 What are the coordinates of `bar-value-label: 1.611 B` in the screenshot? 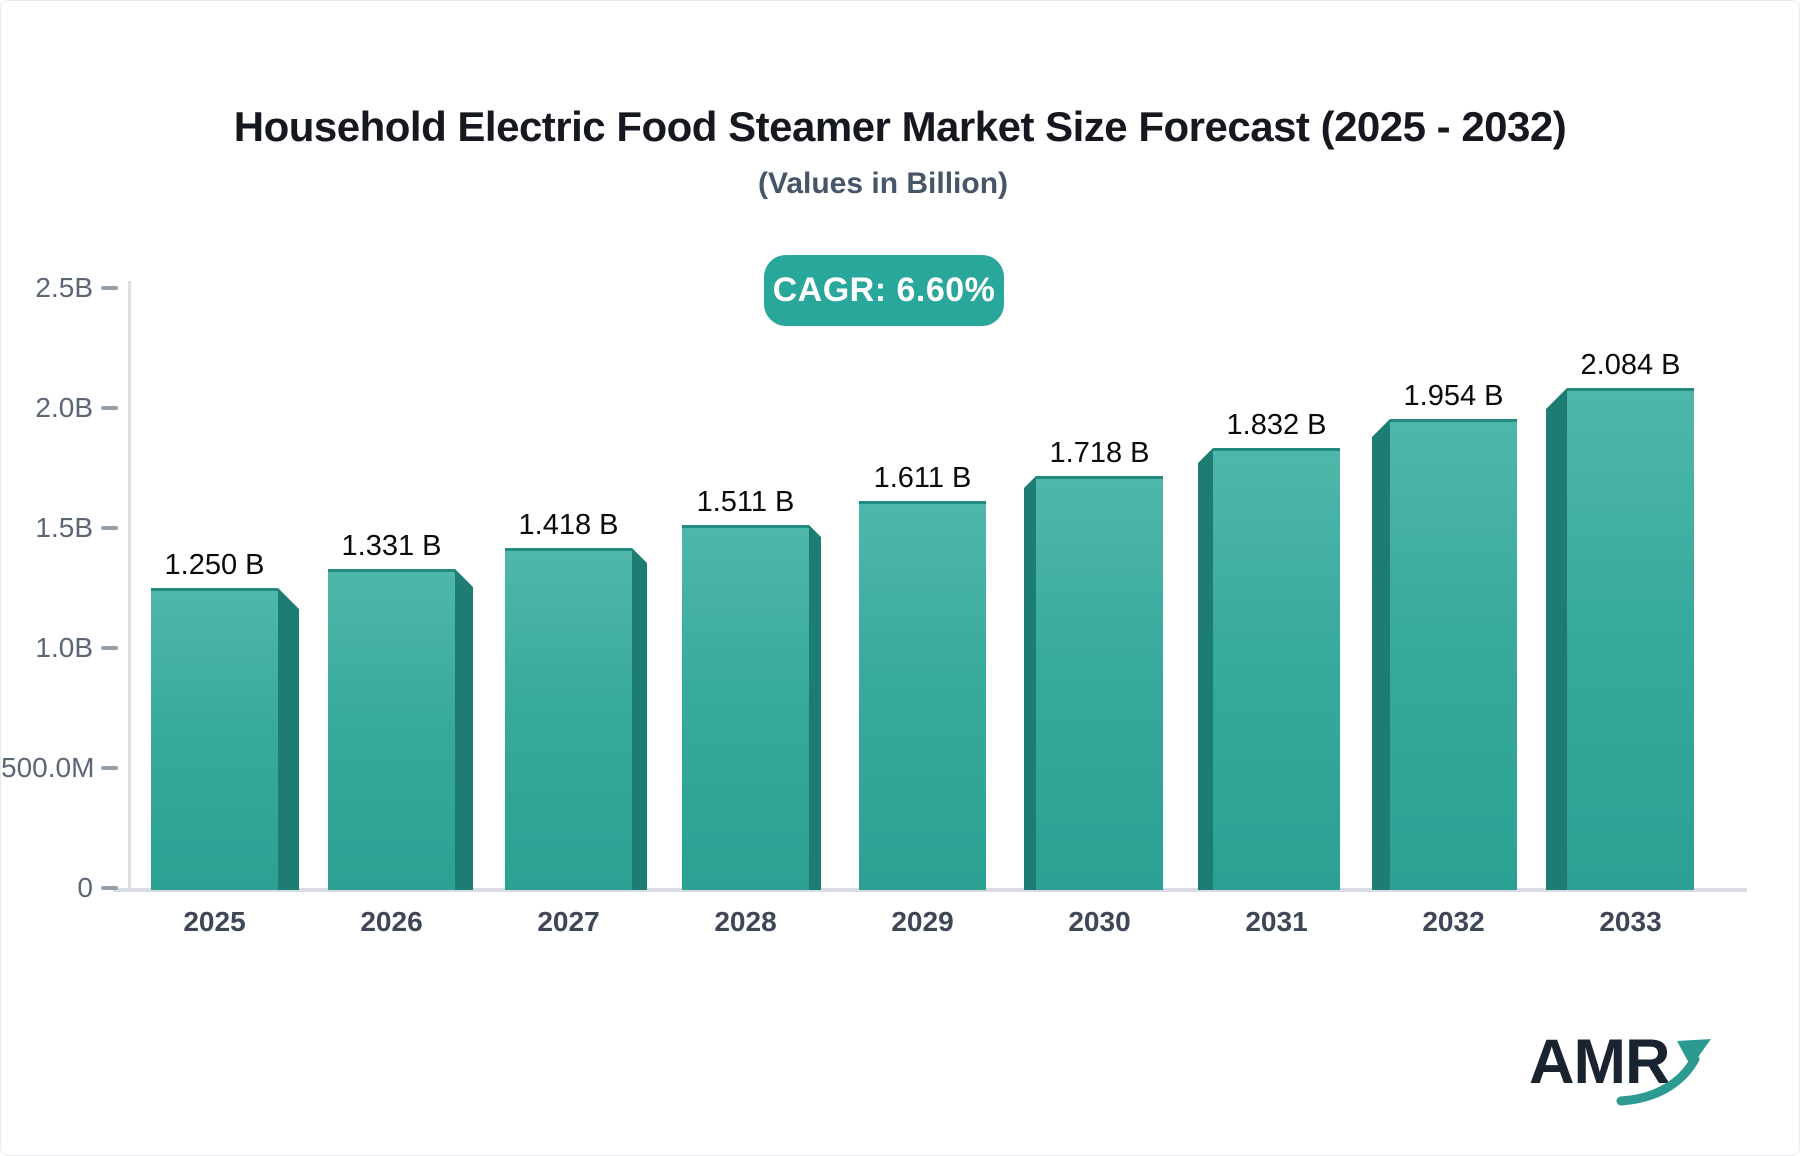 It's located at (922, 478).